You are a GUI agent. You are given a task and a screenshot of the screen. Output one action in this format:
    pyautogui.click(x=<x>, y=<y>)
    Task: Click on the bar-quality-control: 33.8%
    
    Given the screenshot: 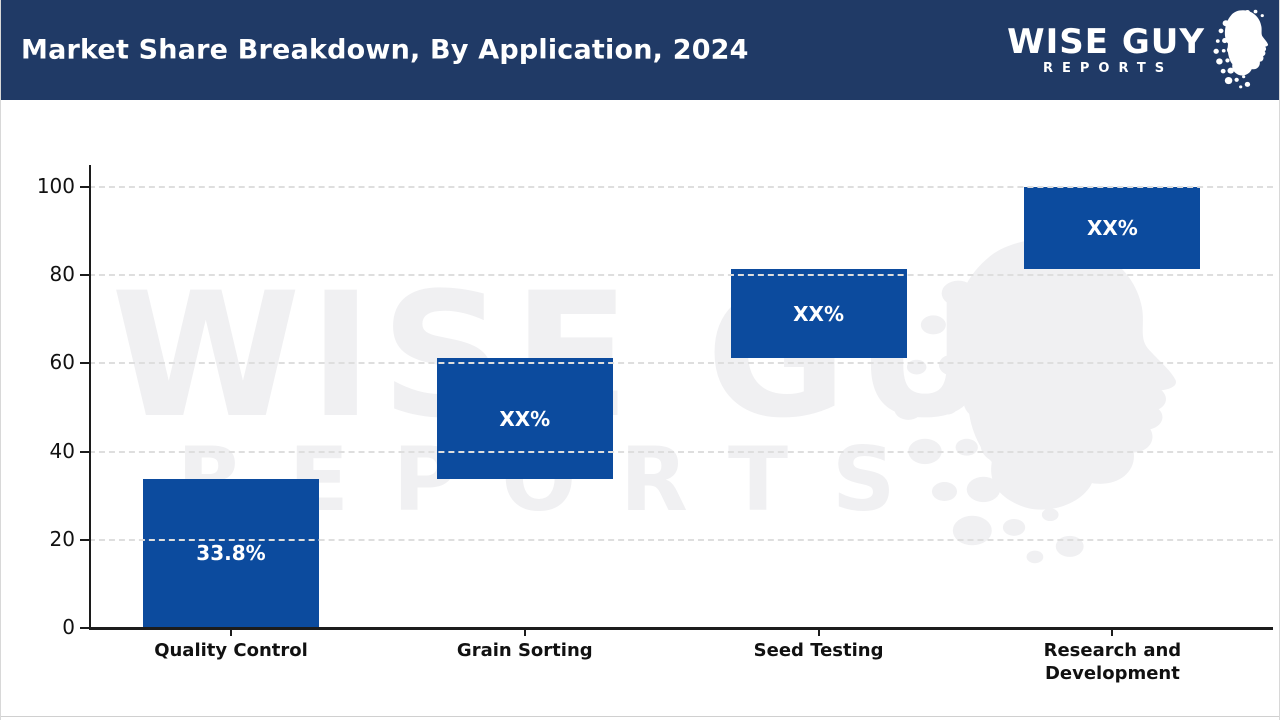 What is the action you would take?
    pyautogui.click(x=231, y=553)
    